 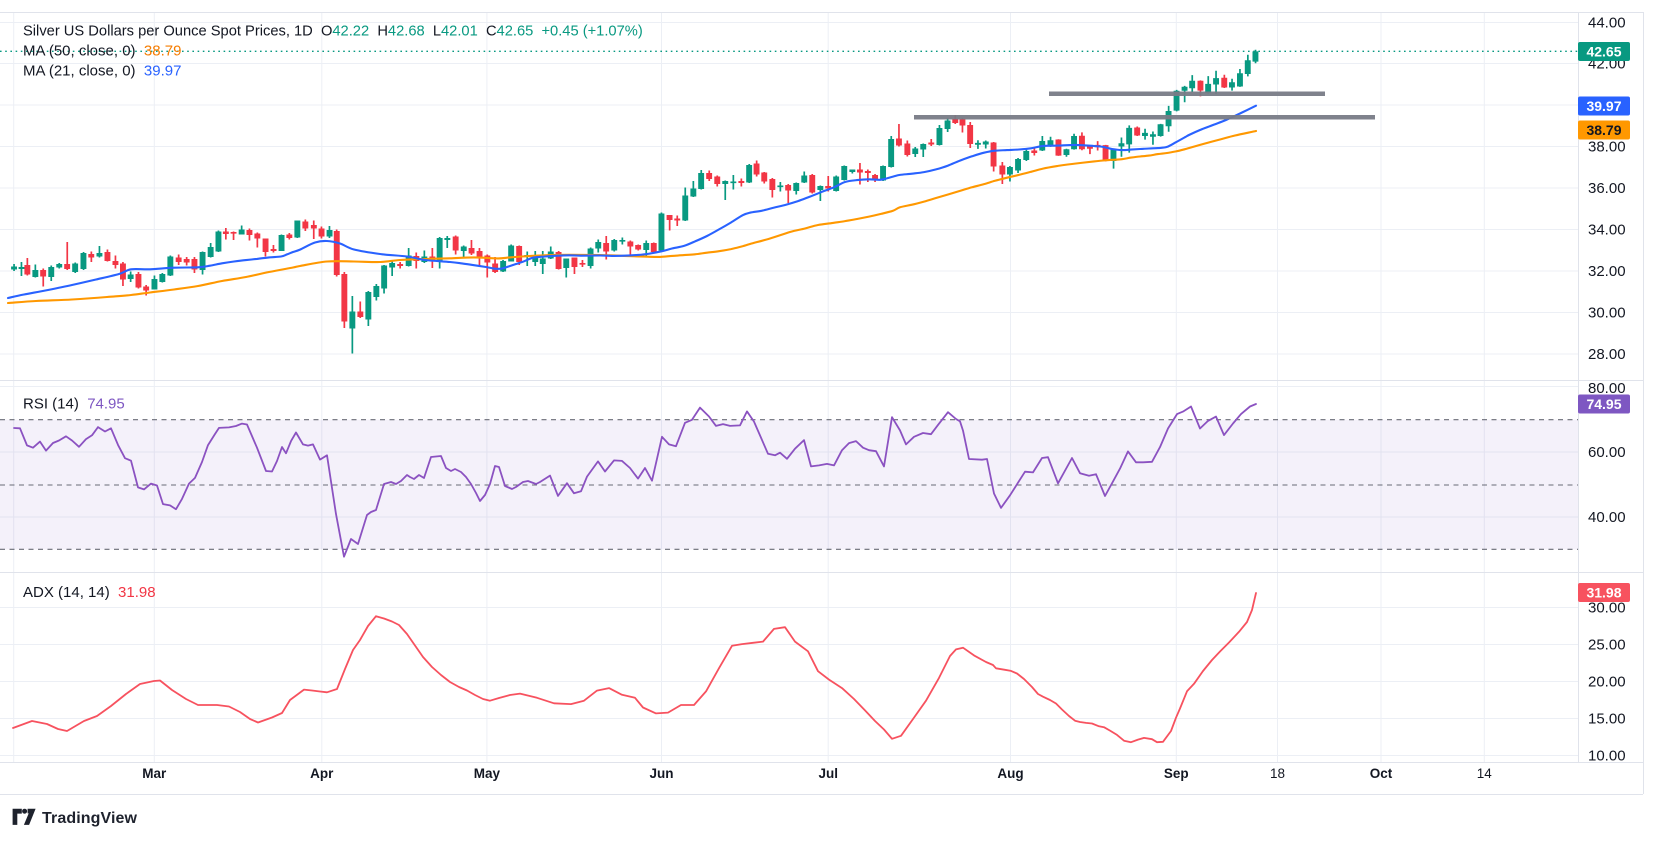 What do you see at coordinates (1607, 354) in the screenshot?
I see `svg-text: 28.00` at bounding box center [1607, 354].